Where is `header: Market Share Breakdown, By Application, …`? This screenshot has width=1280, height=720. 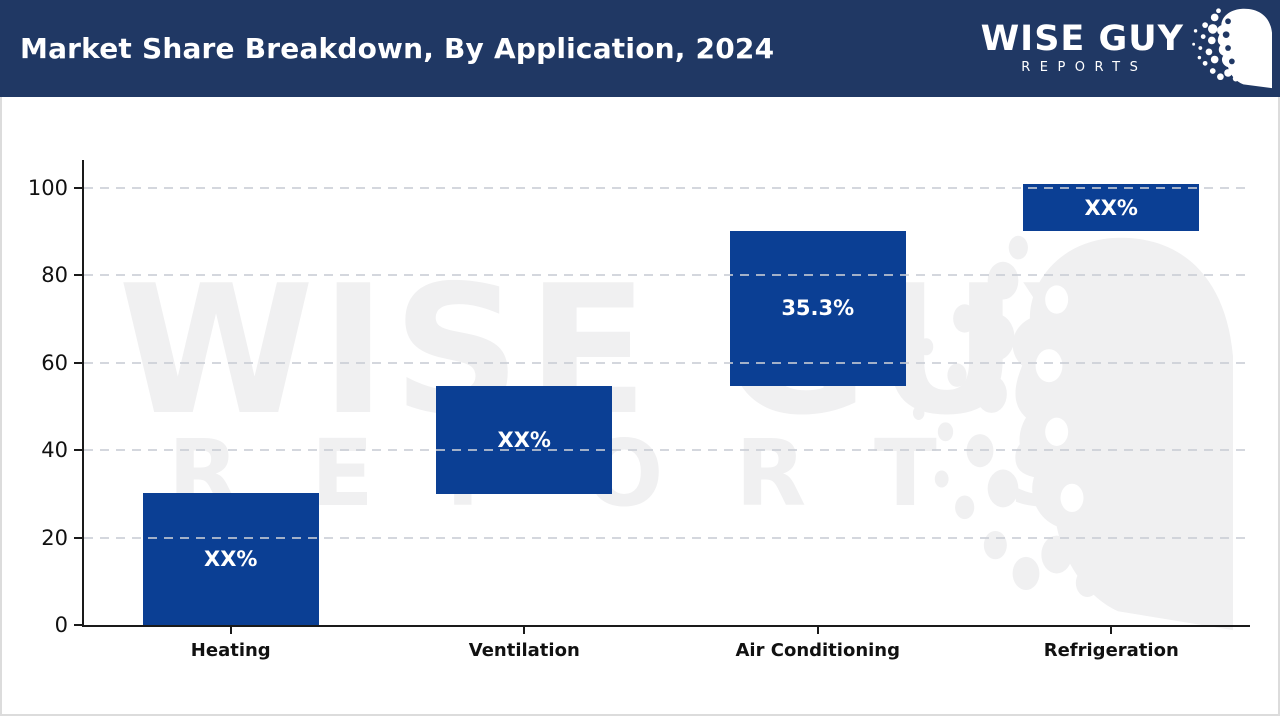 header: Market Share Breakdown, By Application, … is located at coordinates (640, 48).